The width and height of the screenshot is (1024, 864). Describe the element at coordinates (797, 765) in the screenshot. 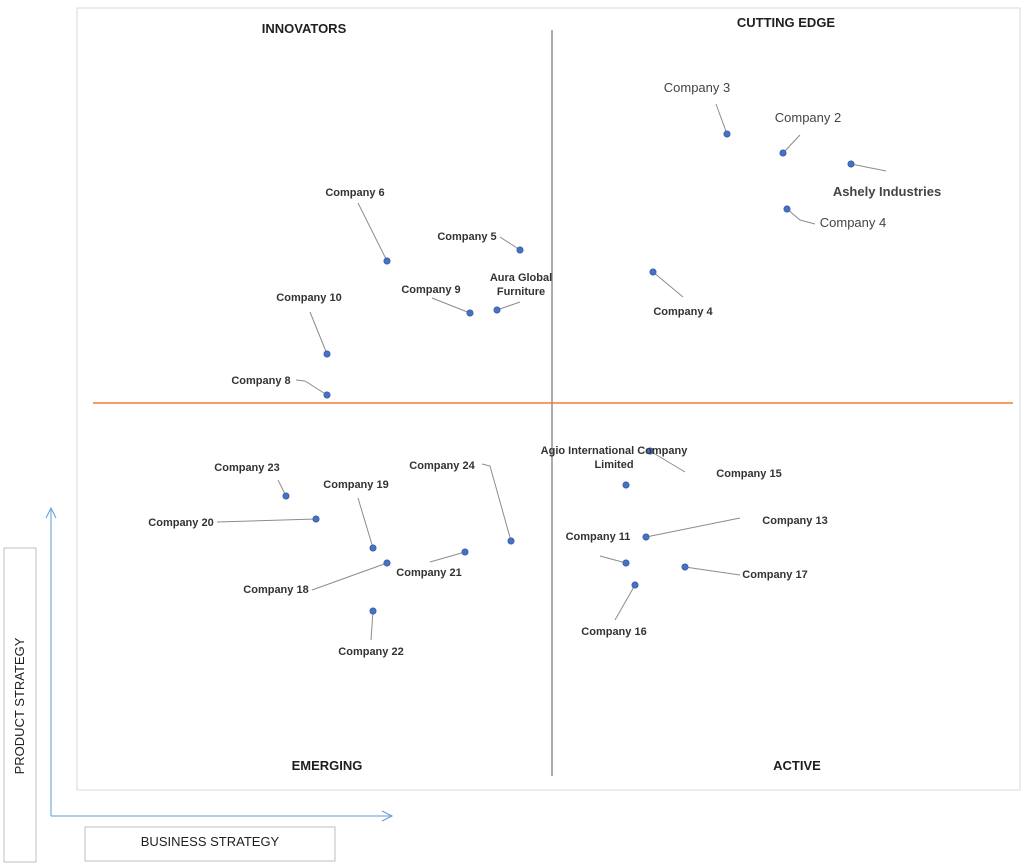

I see `quadrant-label-active: ACTIVE` at that location.